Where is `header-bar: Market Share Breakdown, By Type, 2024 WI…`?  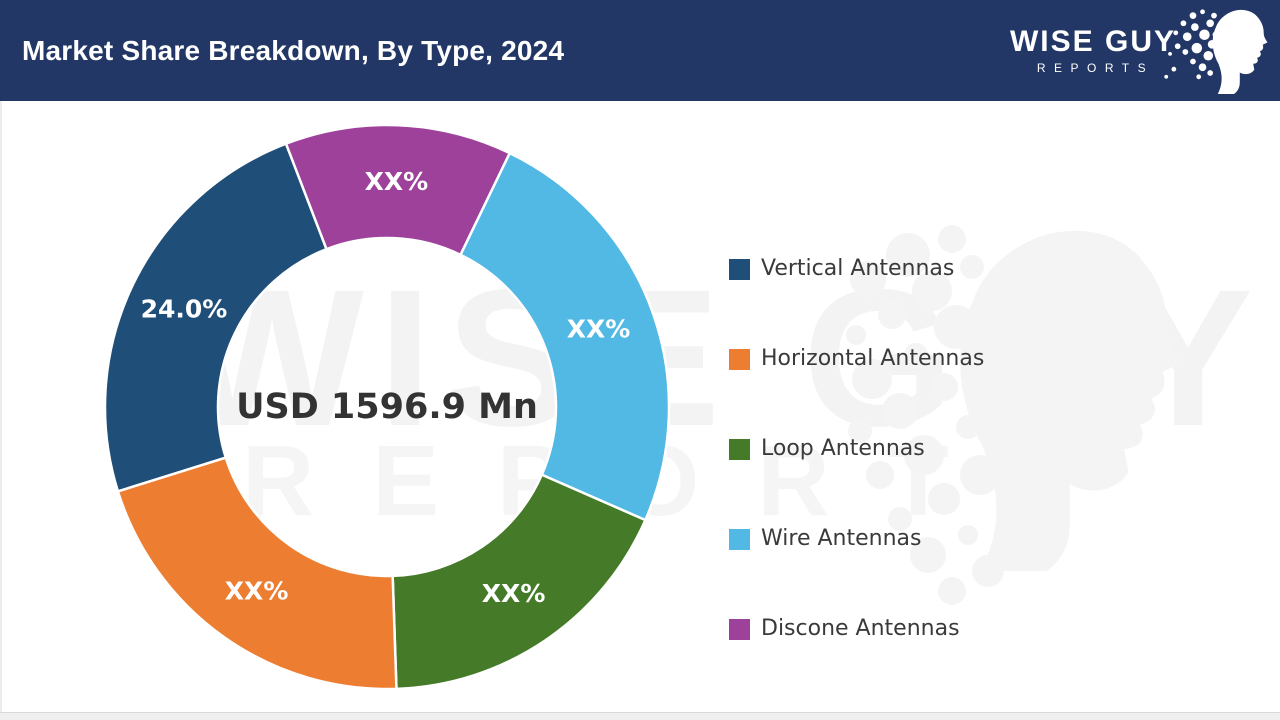
header-bar: Market Share Breakdown, By Type, 2024 WI… is located at coordinates (640, 50).